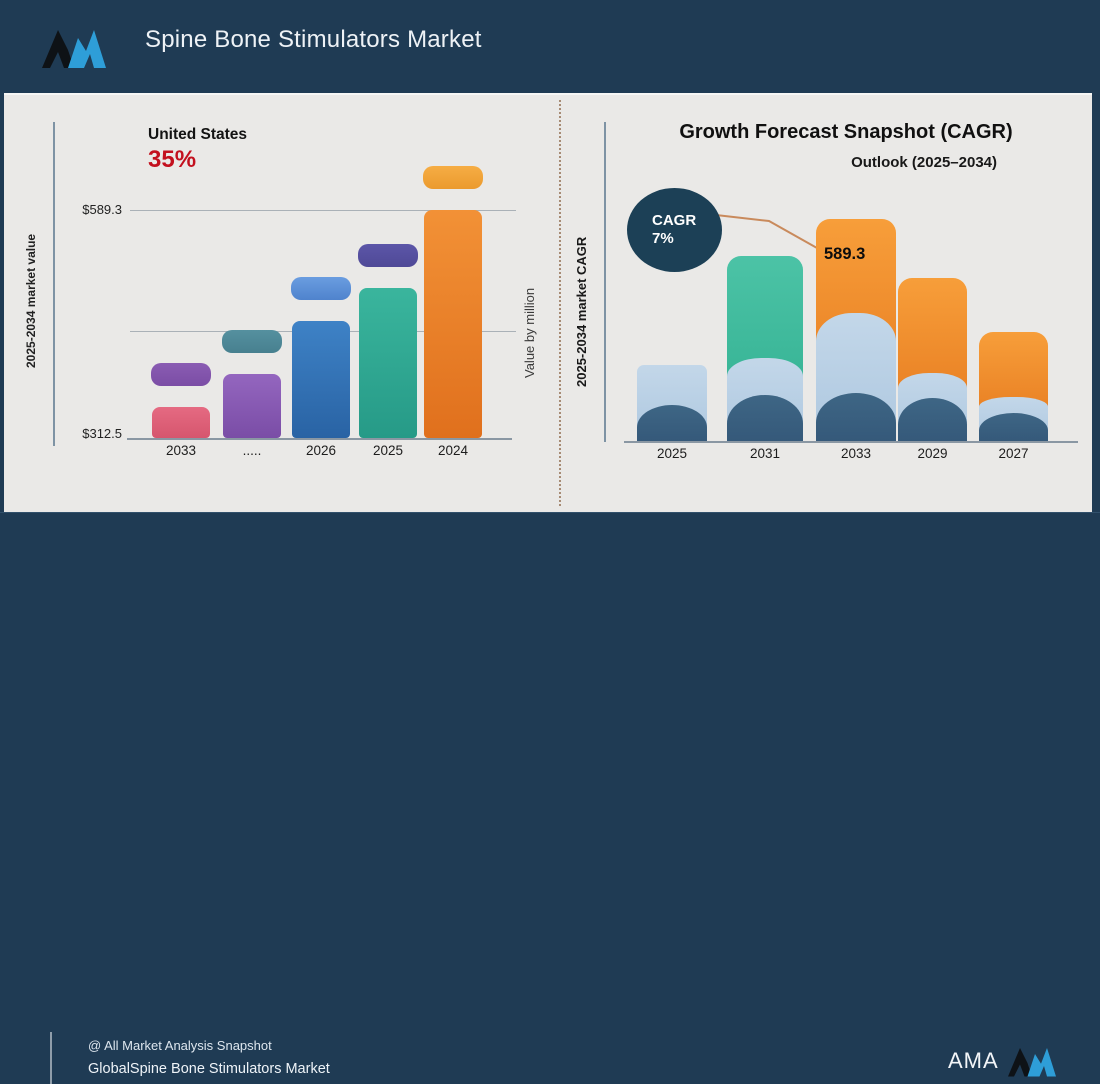 This screenshot has width=1100, height=1084. What do you see at coordinates (1013, 386) in the screenshot?
I see `stacked-bar-2027` at bounding box center [1013, 386].